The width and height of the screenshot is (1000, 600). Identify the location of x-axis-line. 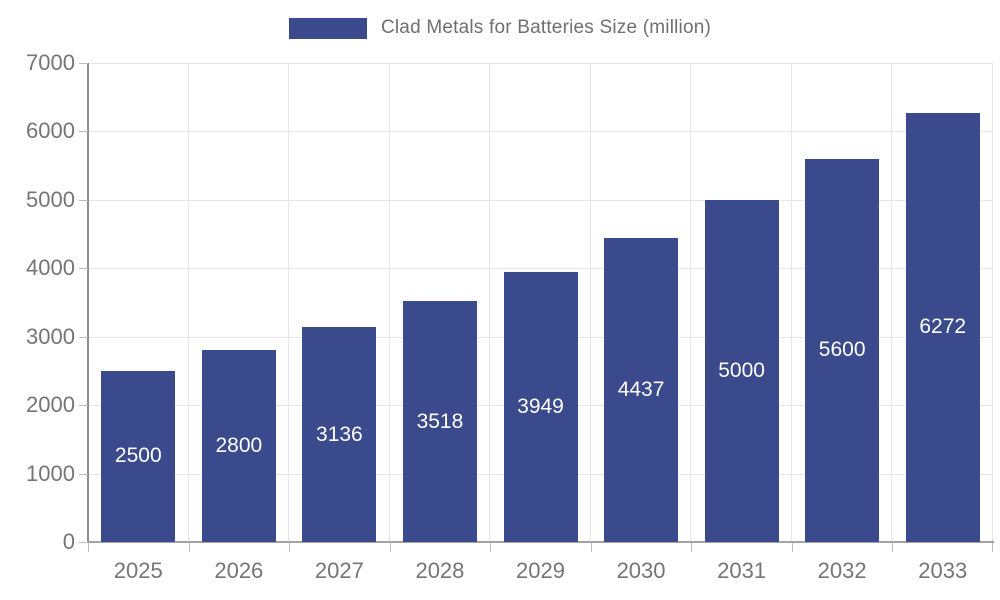
(540, 542).